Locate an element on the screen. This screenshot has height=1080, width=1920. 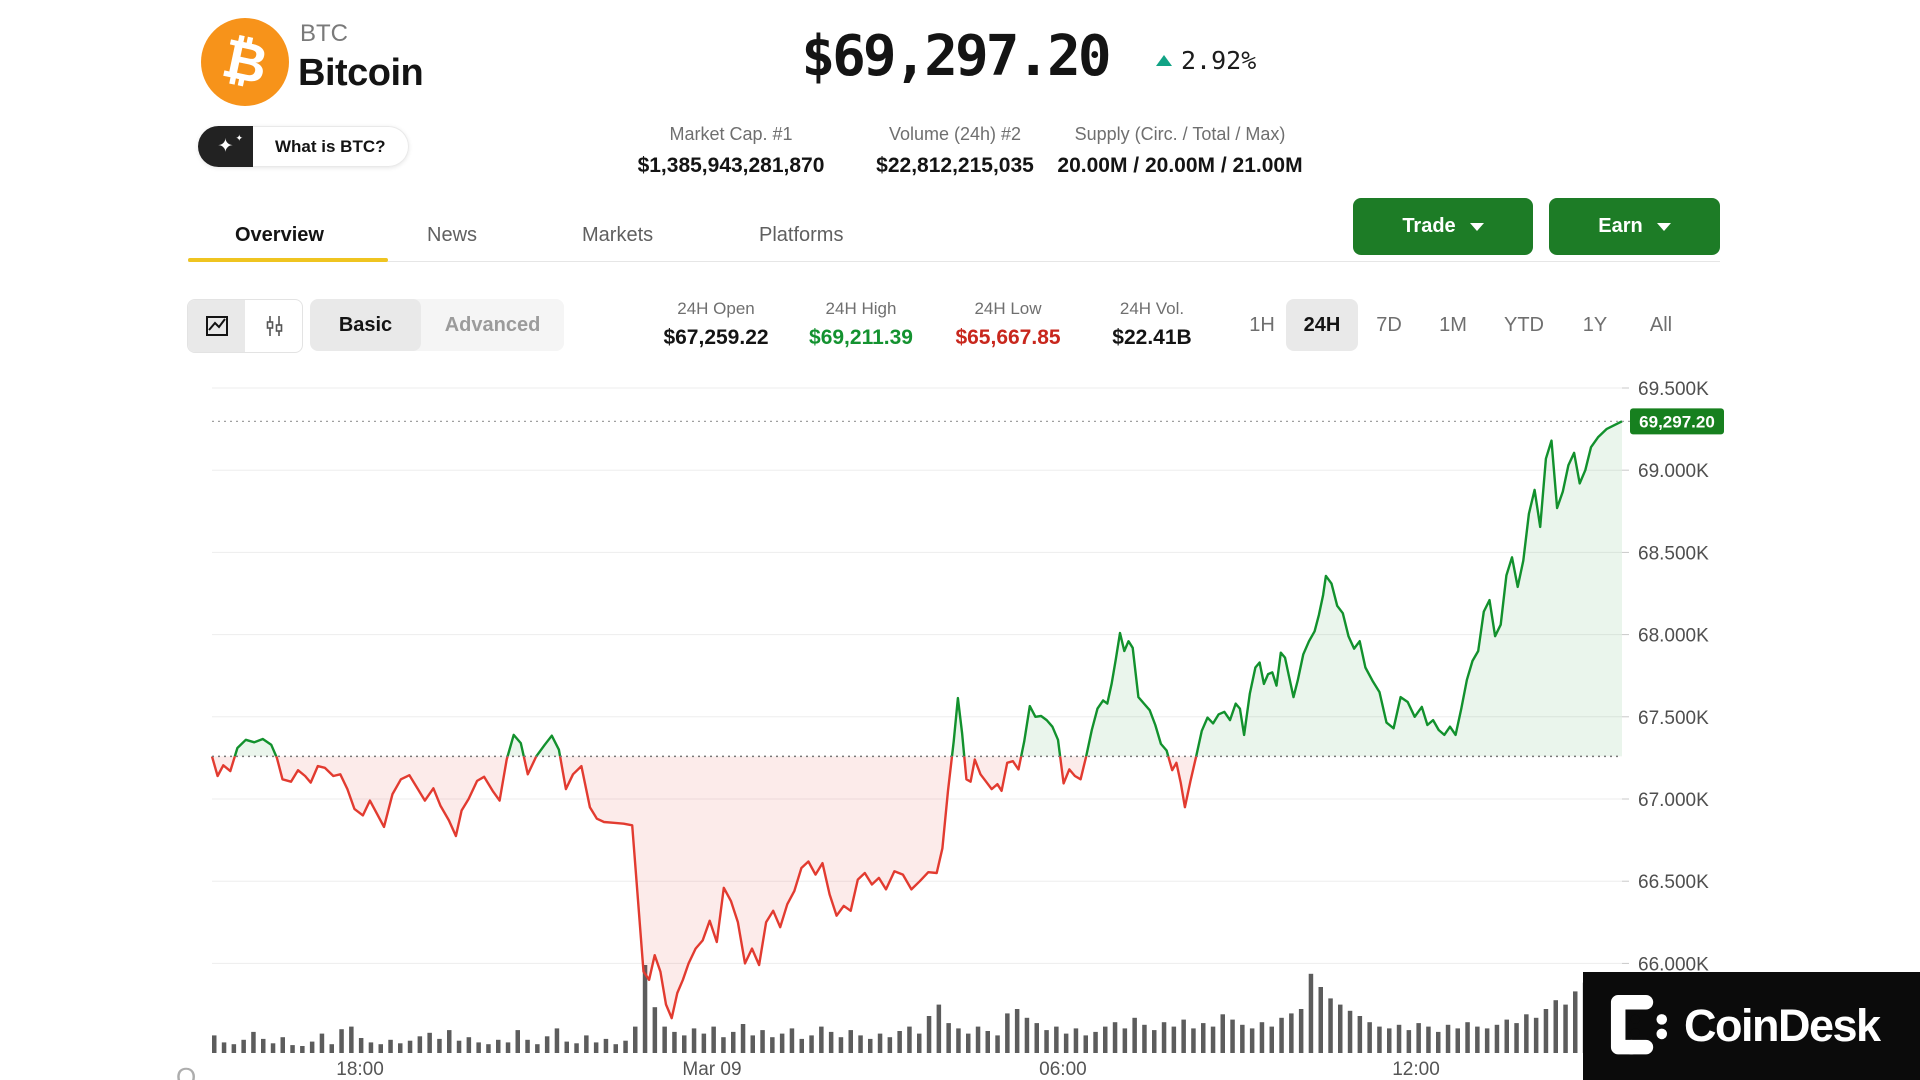
range-all: All is located at coordinates (1661, 325).